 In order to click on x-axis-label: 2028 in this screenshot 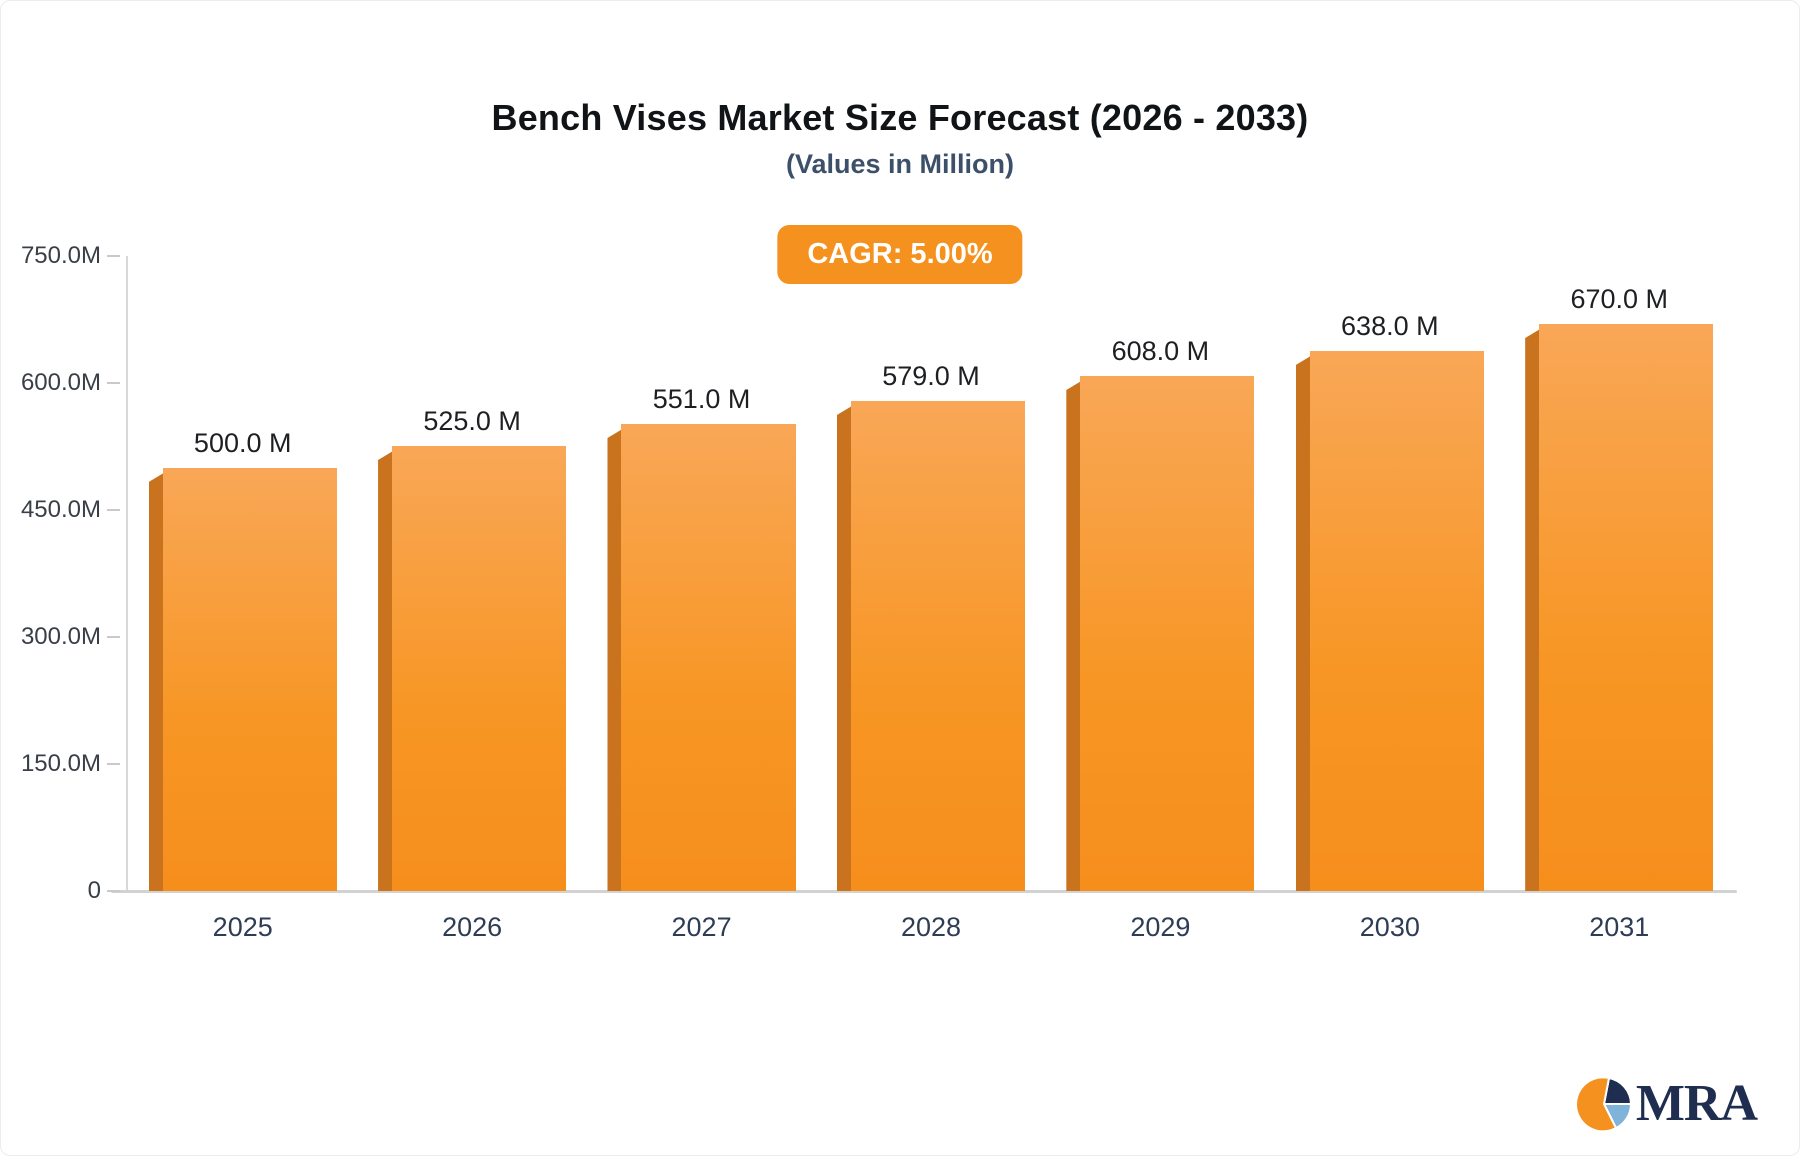, I will do `click(931, 927)`.